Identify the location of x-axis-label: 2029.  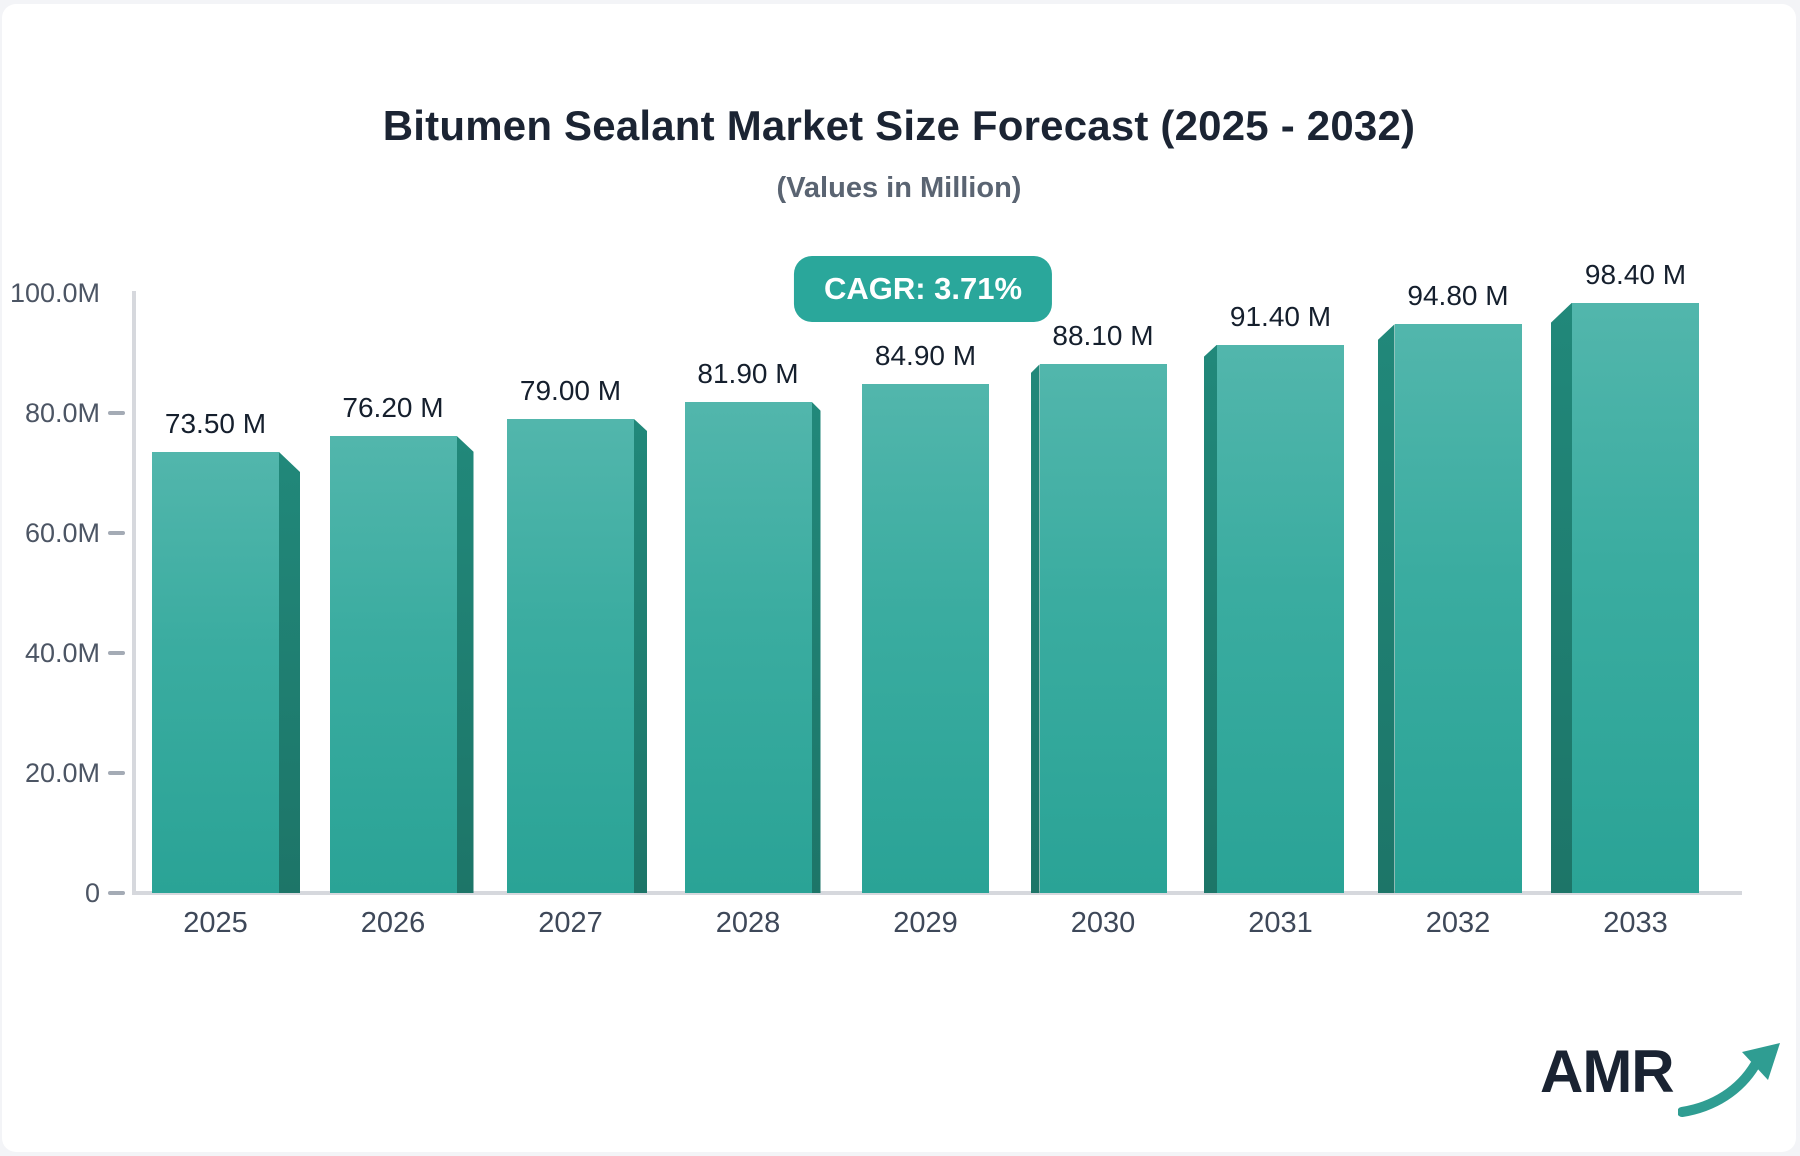
(925, 923).